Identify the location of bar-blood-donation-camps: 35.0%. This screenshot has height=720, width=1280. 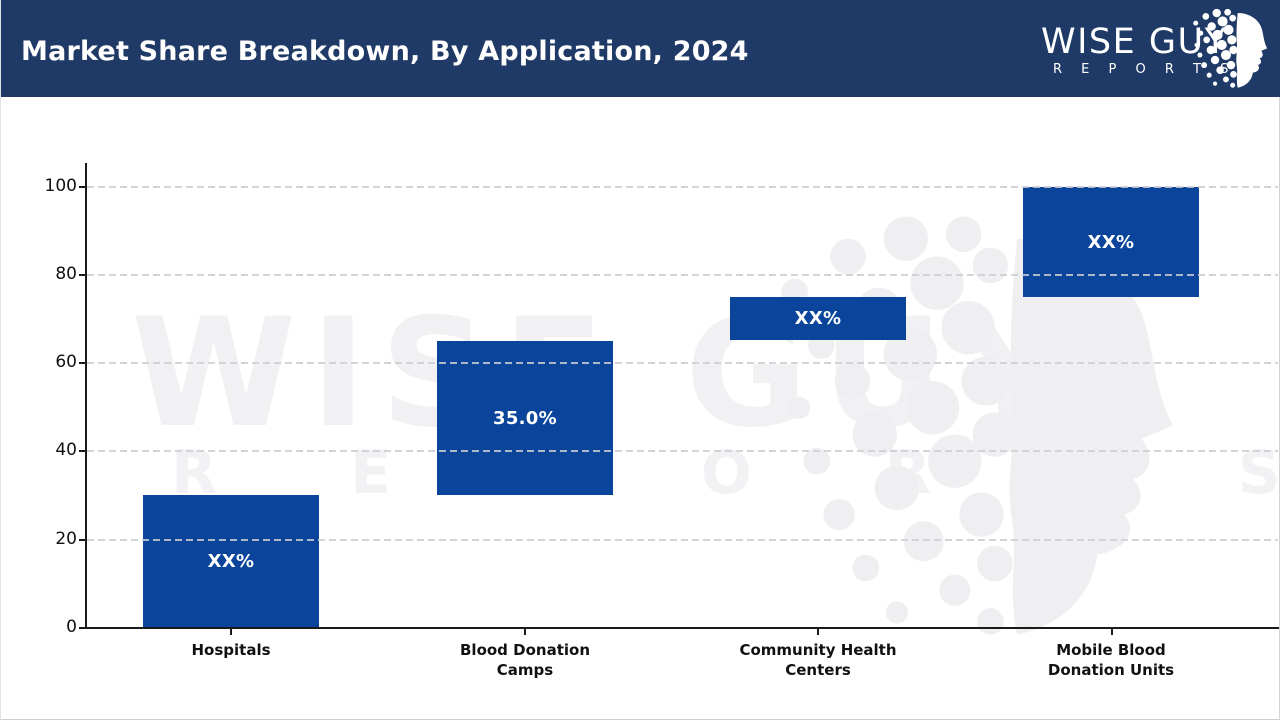
(525, 418).